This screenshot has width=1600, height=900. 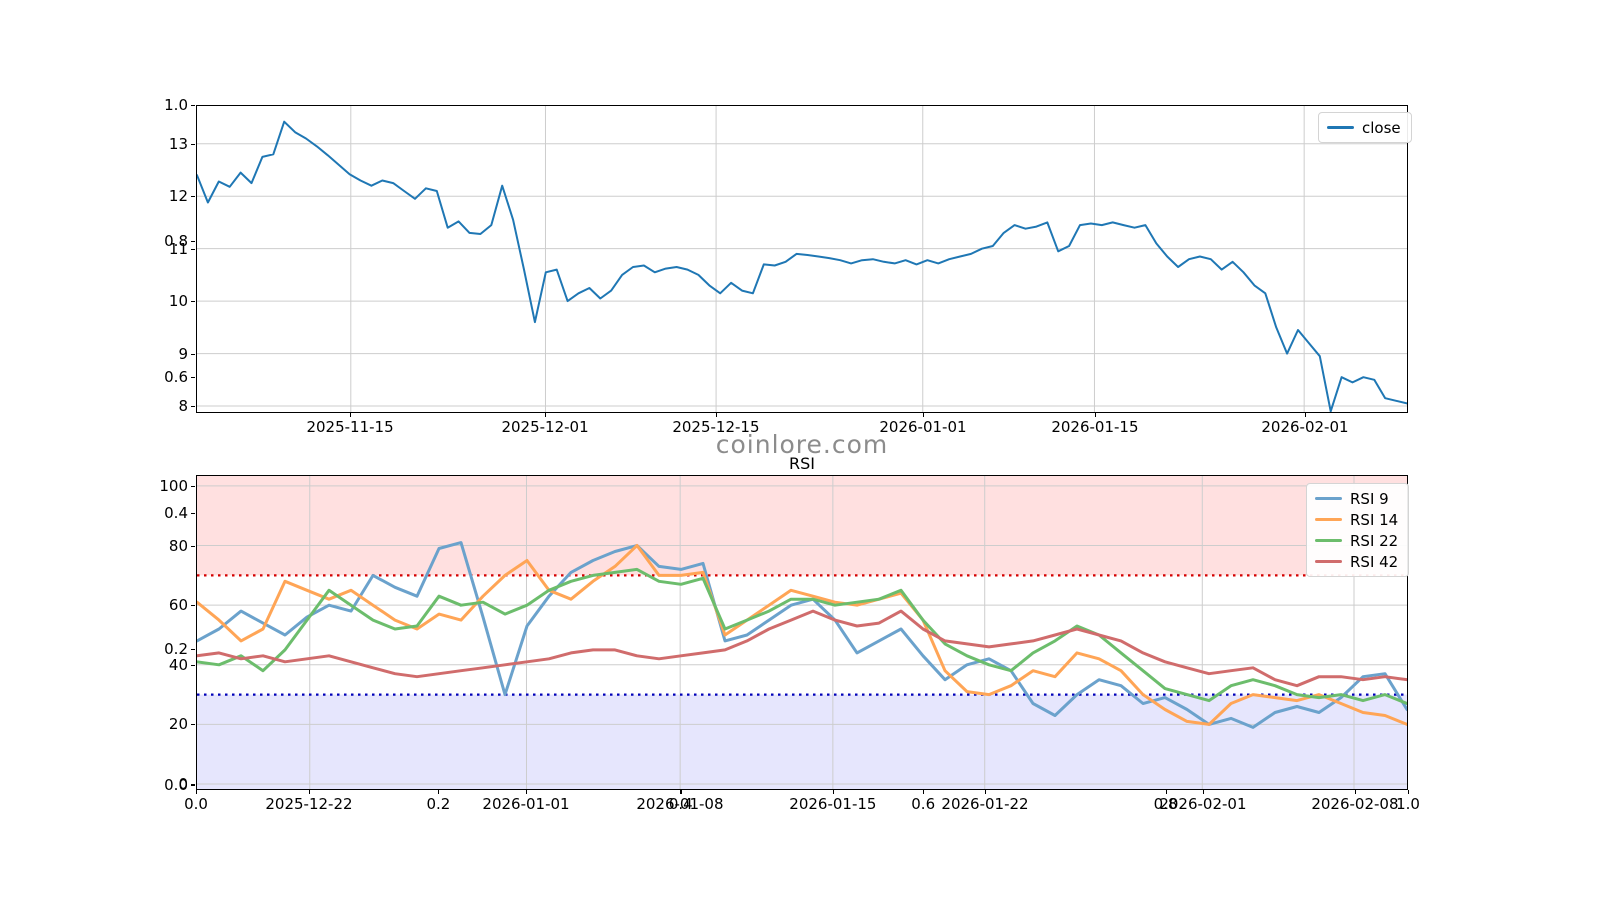 I want to click on legend-row: RSI 14, so click(x=1356, y=519).